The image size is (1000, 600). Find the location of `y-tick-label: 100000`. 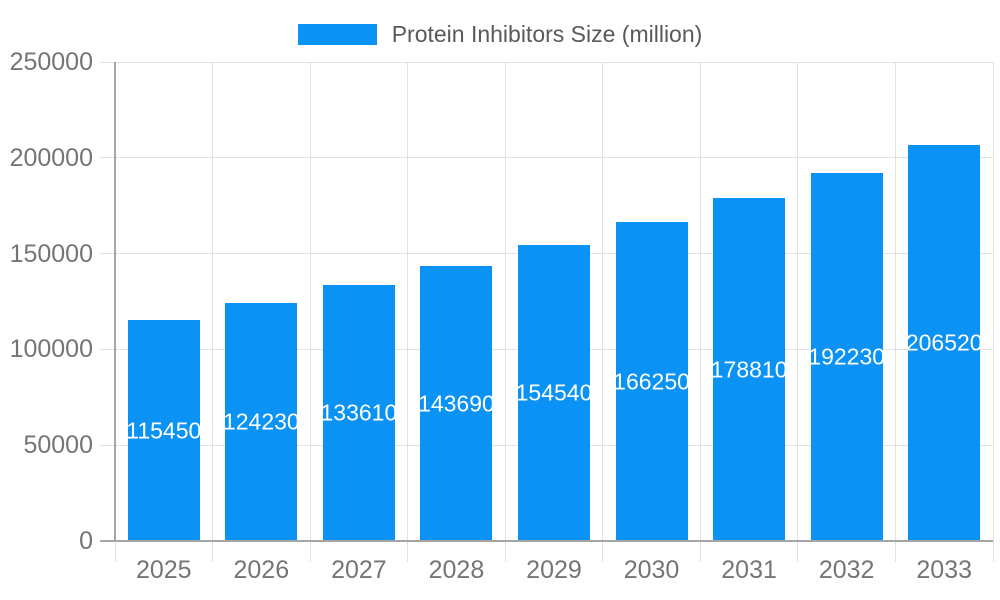

y-tick-label: 100000 is located at coordinates (51, 349).